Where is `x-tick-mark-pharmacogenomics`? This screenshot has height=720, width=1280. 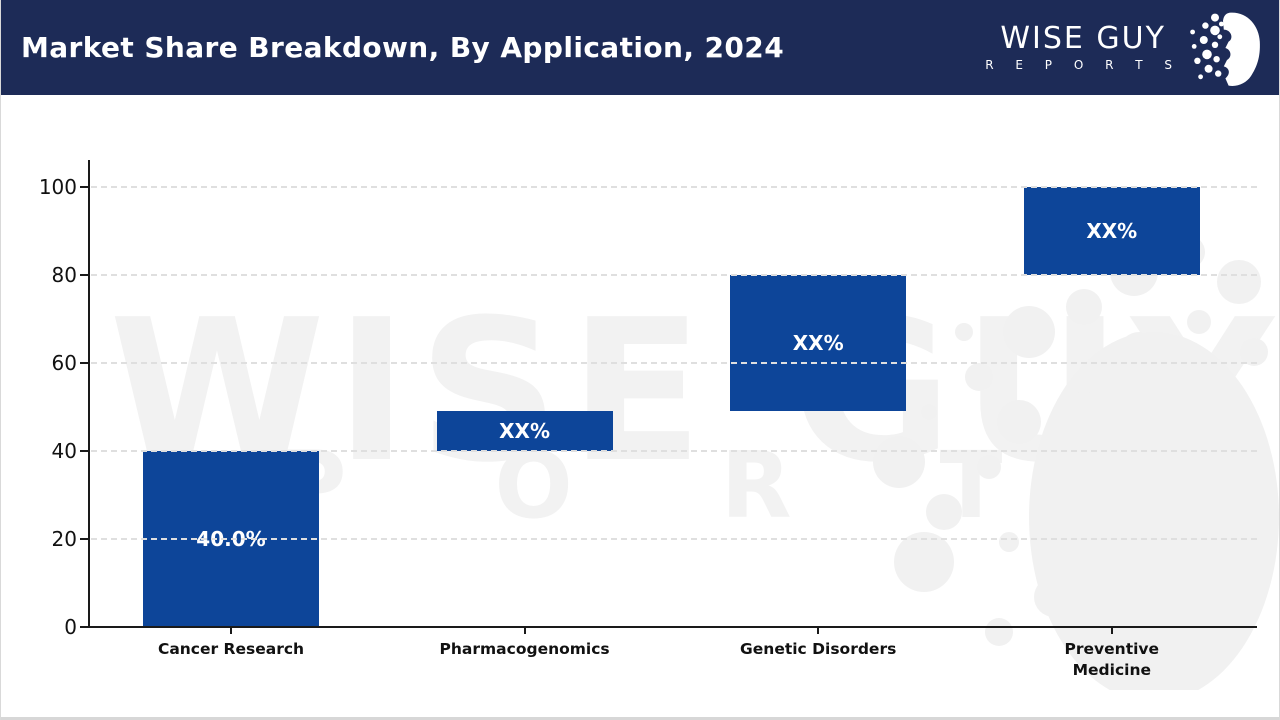
x-tick-mark-pharmacogenomics is located at coordinates (524, 631).